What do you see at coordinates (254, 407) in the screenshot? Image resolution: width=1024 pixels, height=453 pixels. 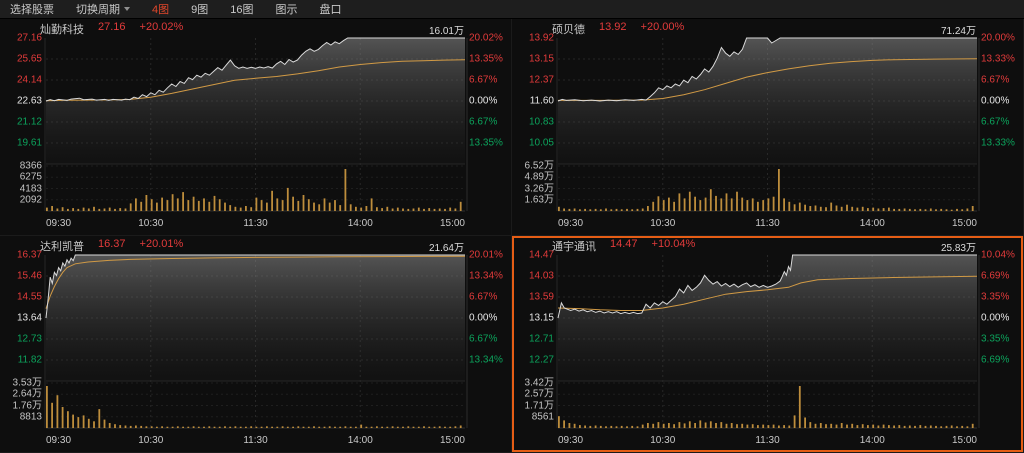 I see `volume-bars` at bounding box center [254, 407].